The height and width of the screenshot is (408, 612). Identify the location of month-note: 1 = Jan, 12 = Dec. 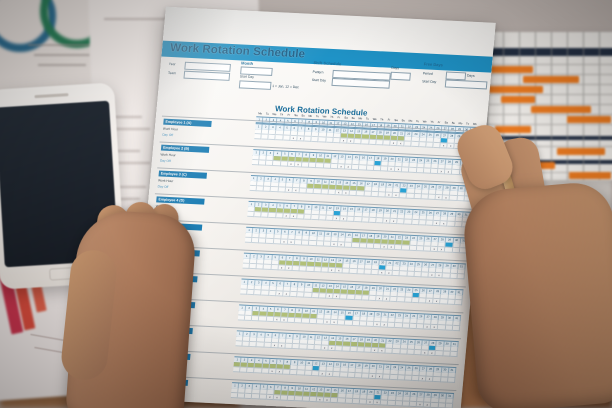
(285, 86).